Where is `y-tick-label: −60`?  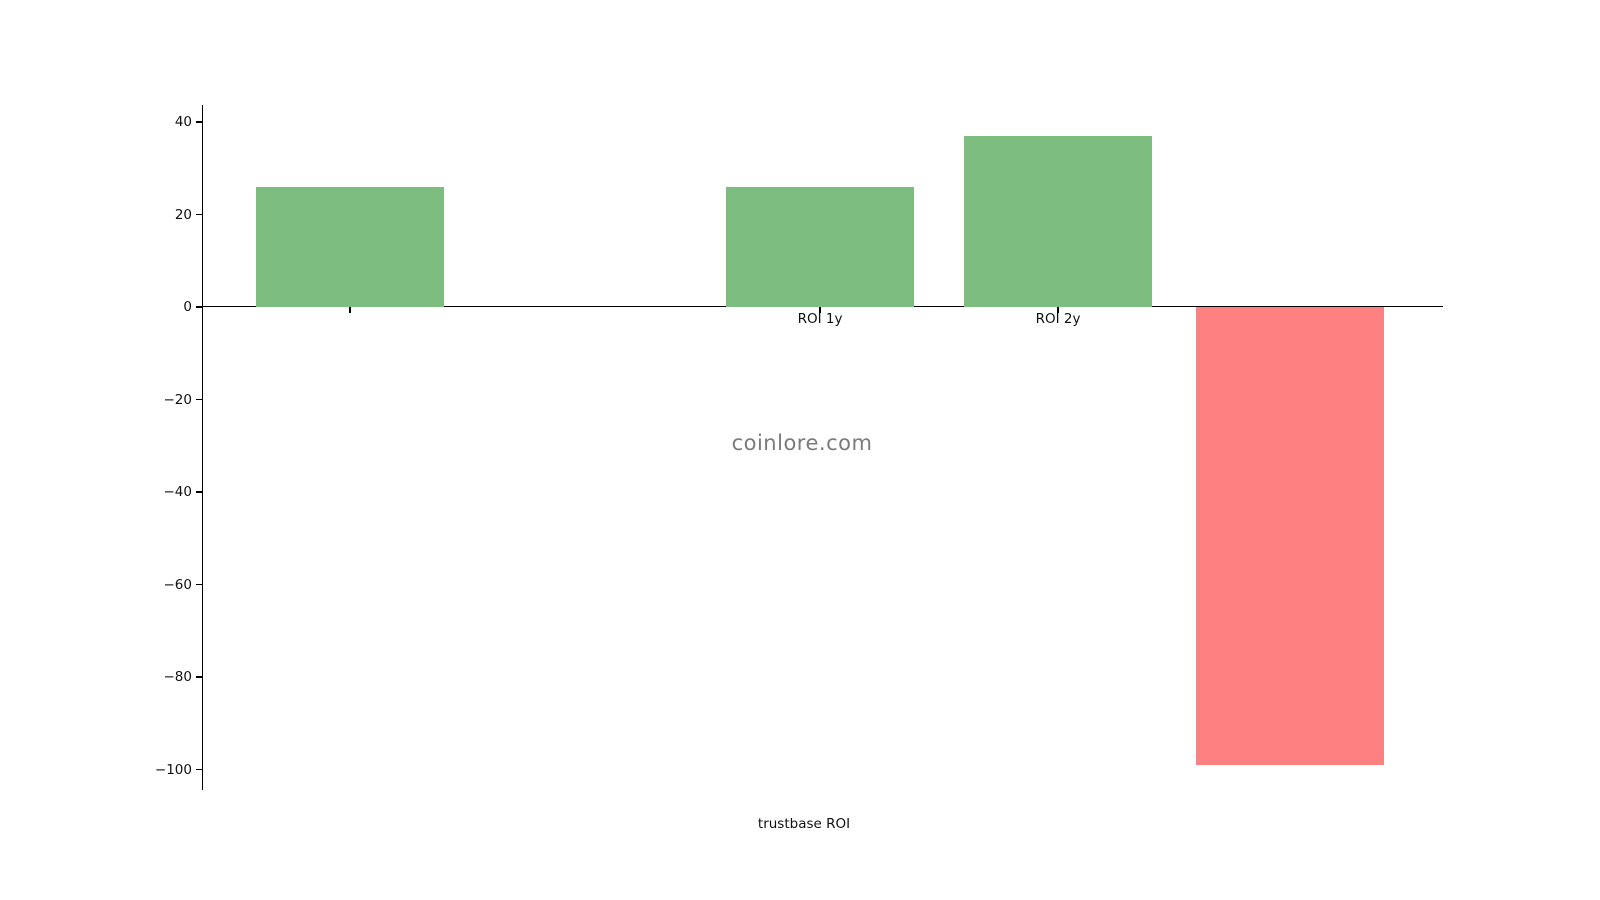
y-tick-label: −60 is located at coordinates (178, 584).